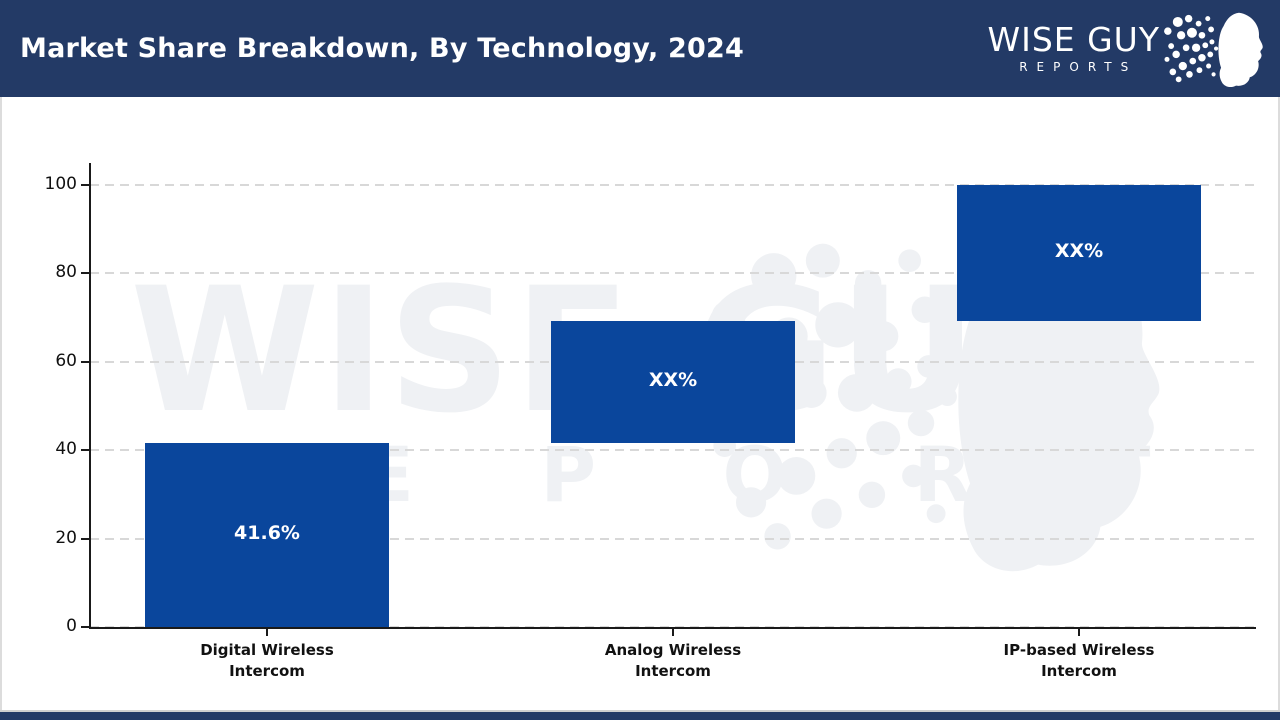 The image size is (1280, 720). Describe the element at coordinates (1078, 67) in the screenshot. I see `logo-subtitle: REPORTS` at that location.